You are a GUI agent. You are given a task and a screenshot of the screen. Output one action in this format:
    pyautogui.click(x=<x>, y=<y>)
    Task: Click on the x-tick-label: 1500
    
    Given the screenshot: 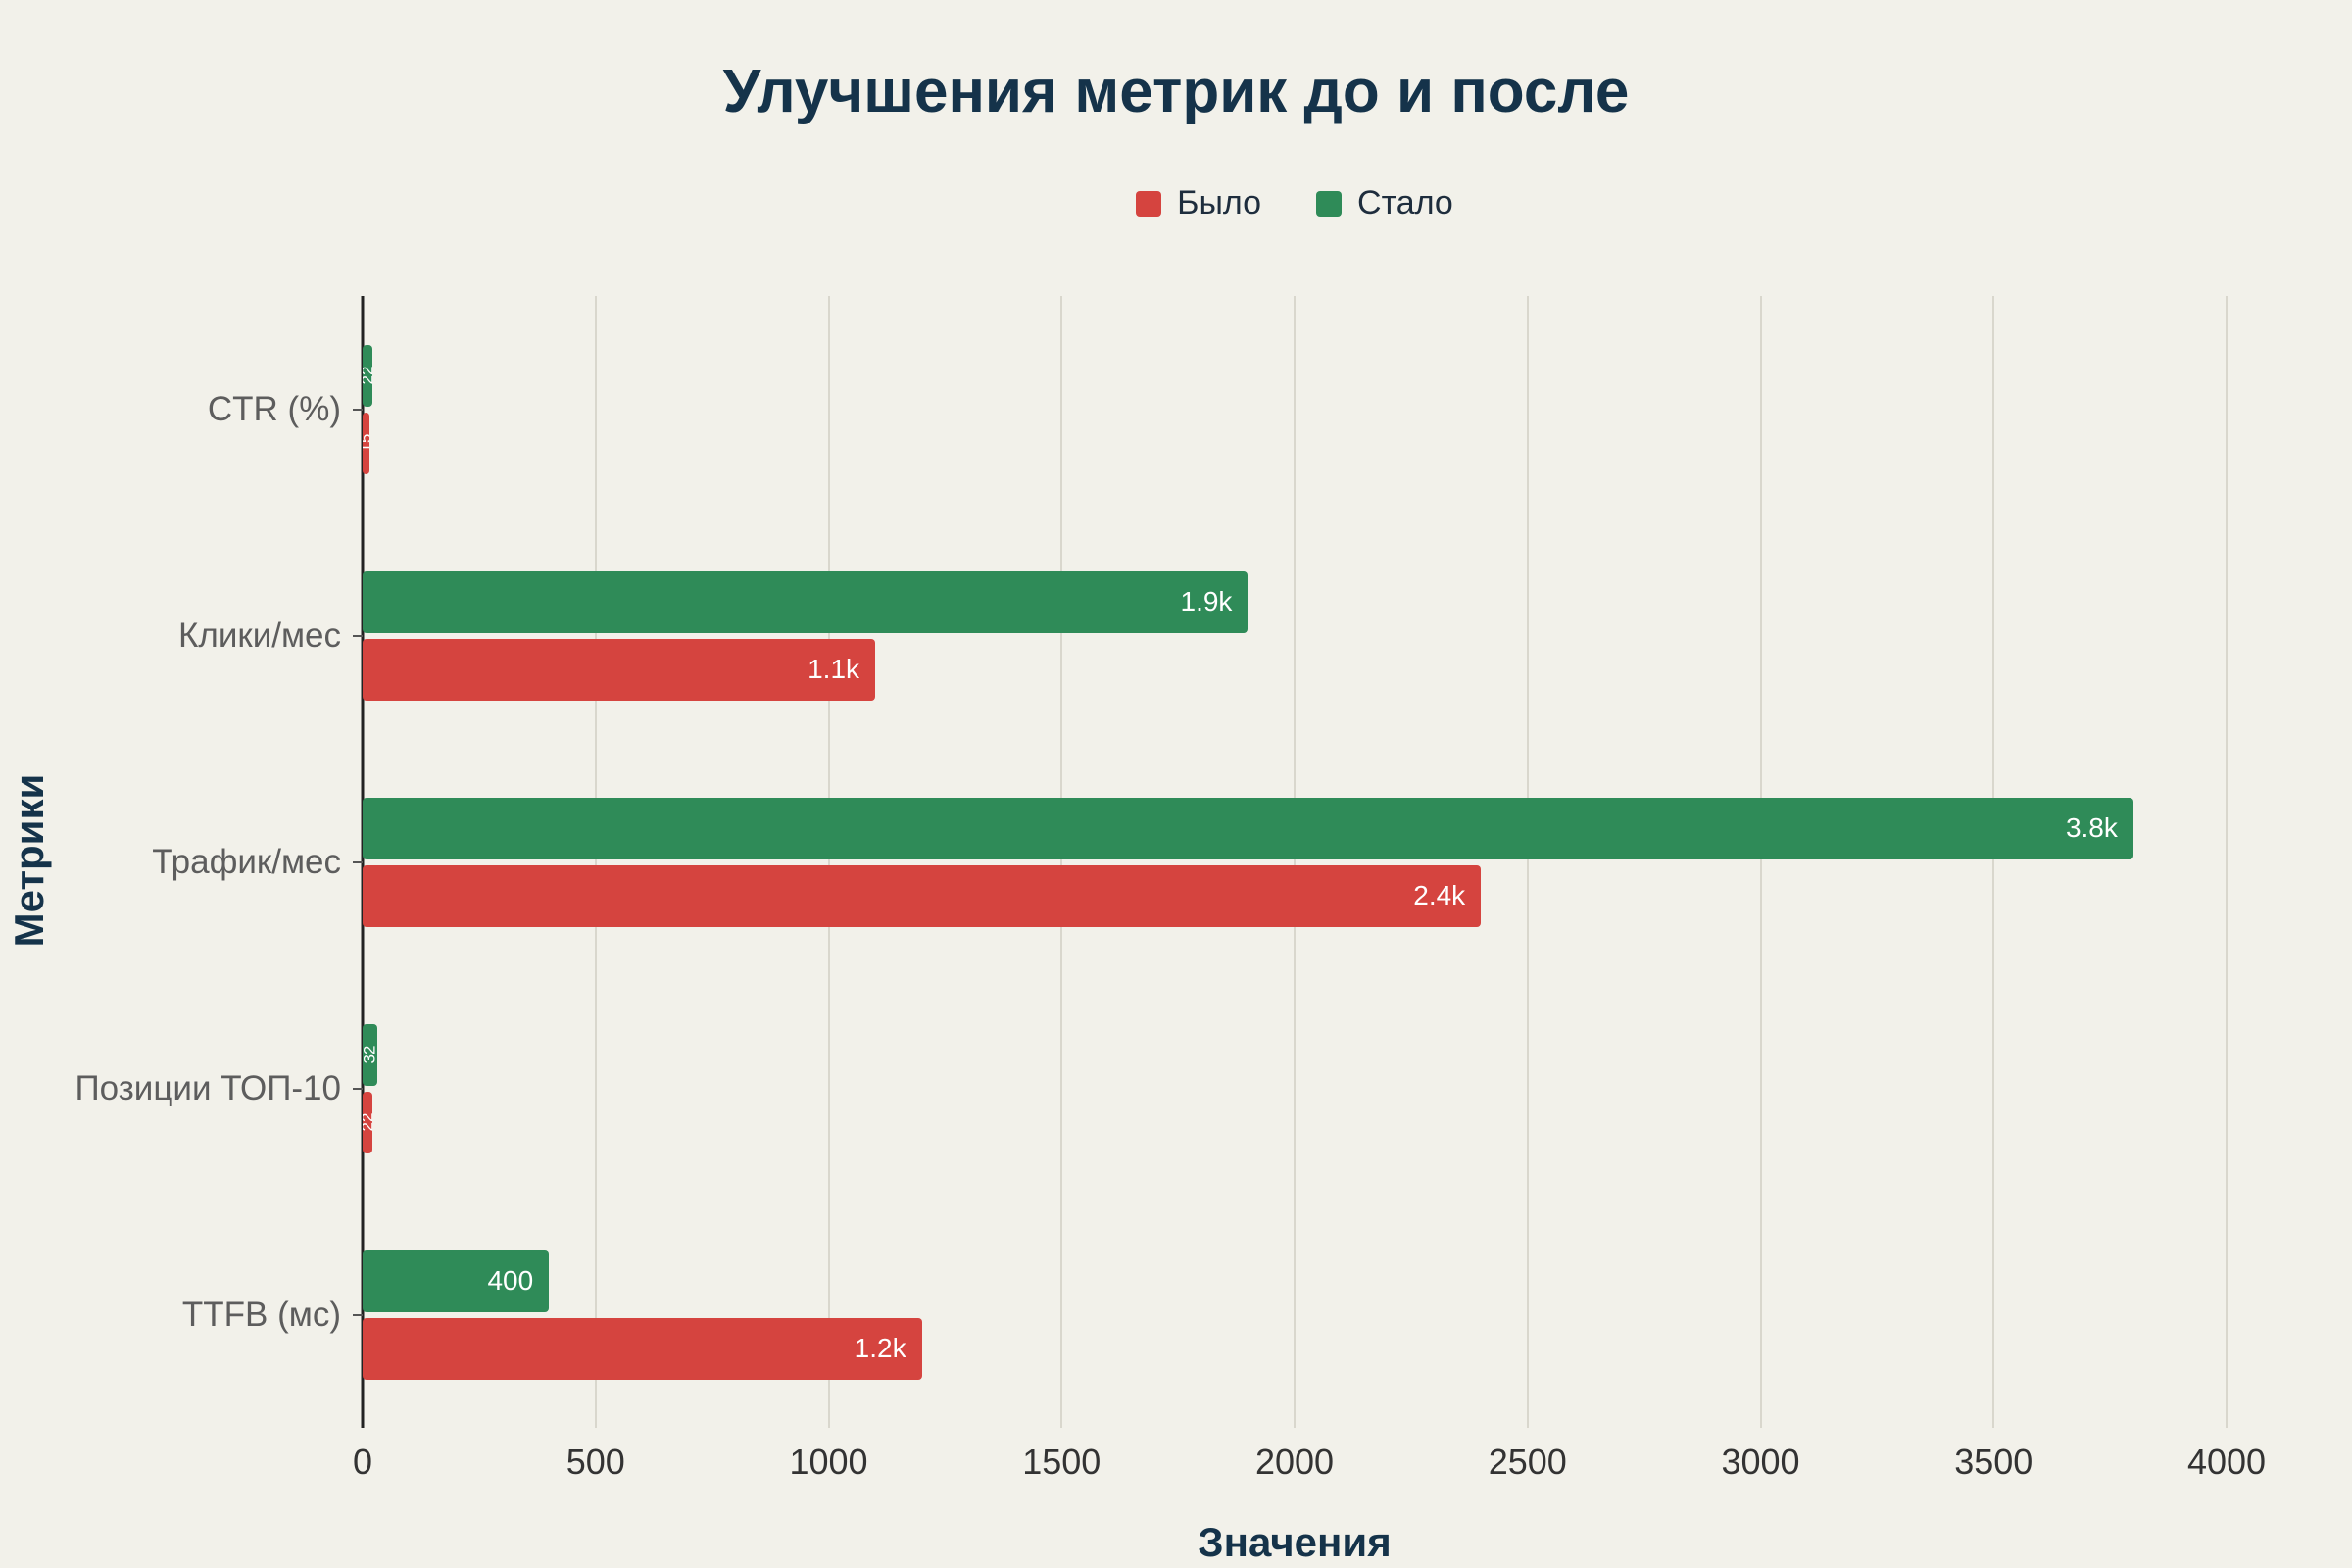 What is the action you would take?
    pyautogui.click(x=1062, y=1462)
    